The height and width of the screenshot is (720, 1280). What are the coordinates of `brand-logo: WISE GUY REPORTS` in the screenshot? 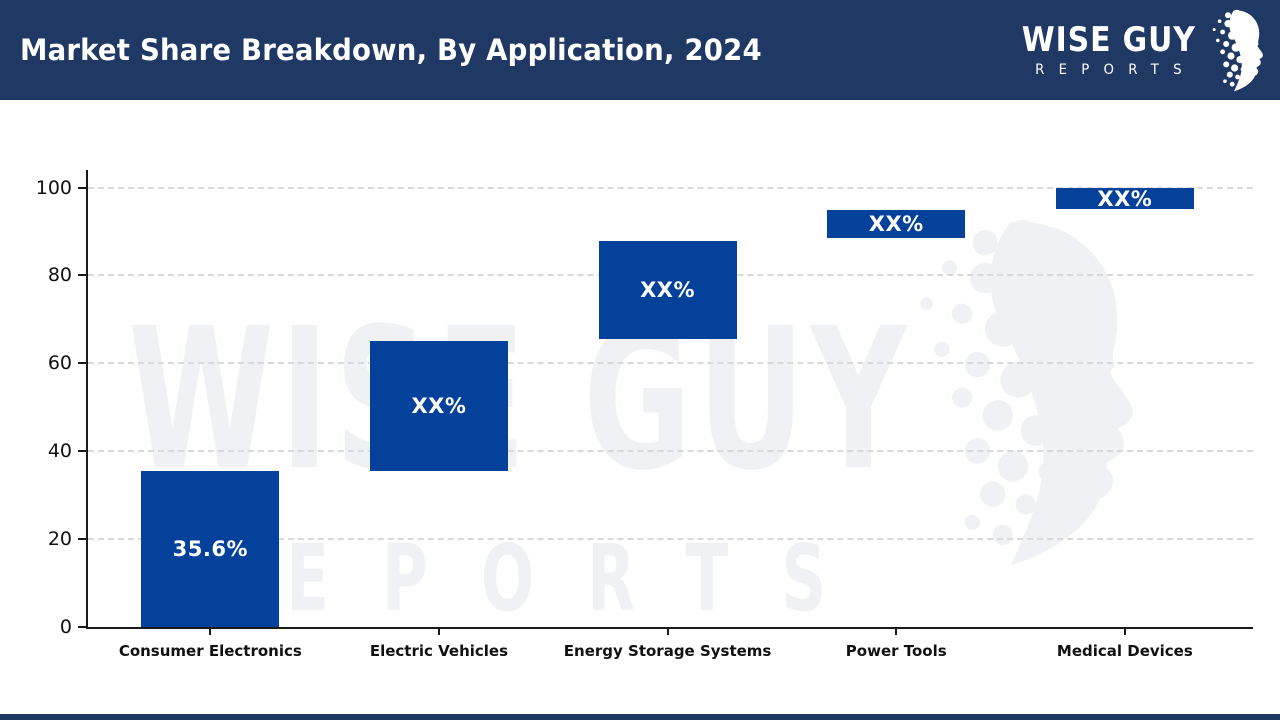 It's located at (1134, 50).